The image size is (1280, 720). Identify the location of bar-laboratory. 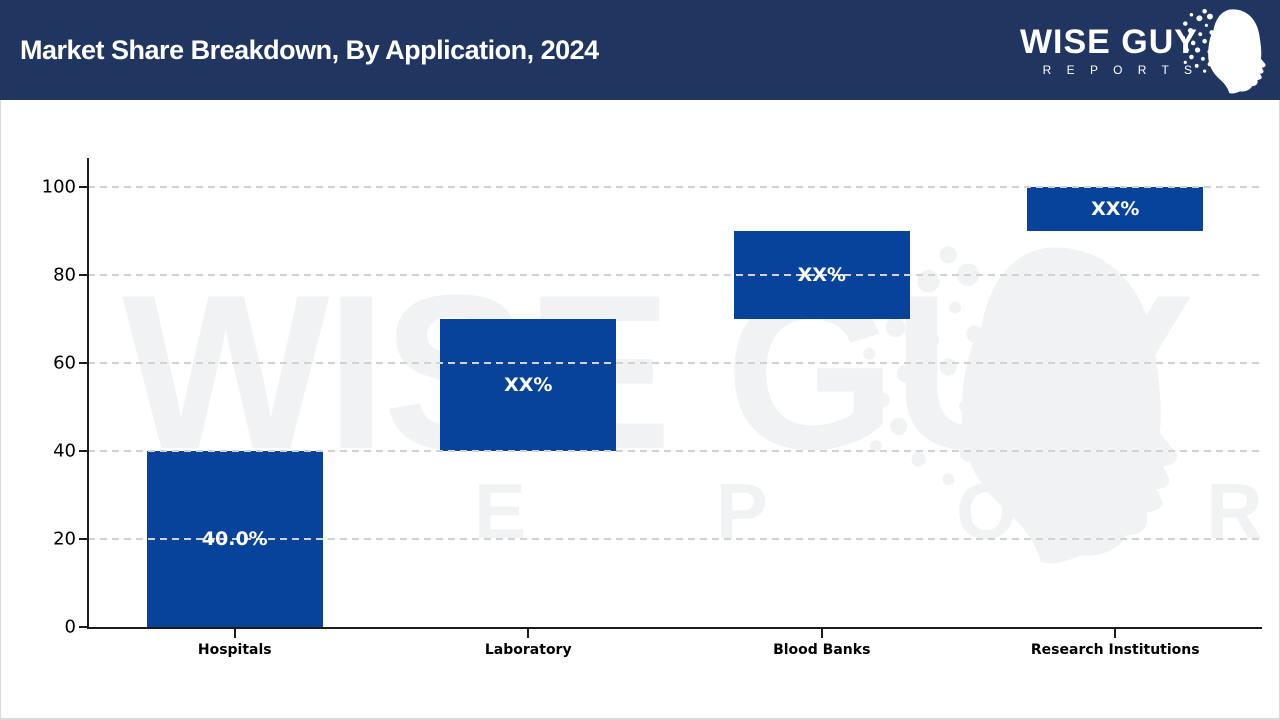
(528, 385).